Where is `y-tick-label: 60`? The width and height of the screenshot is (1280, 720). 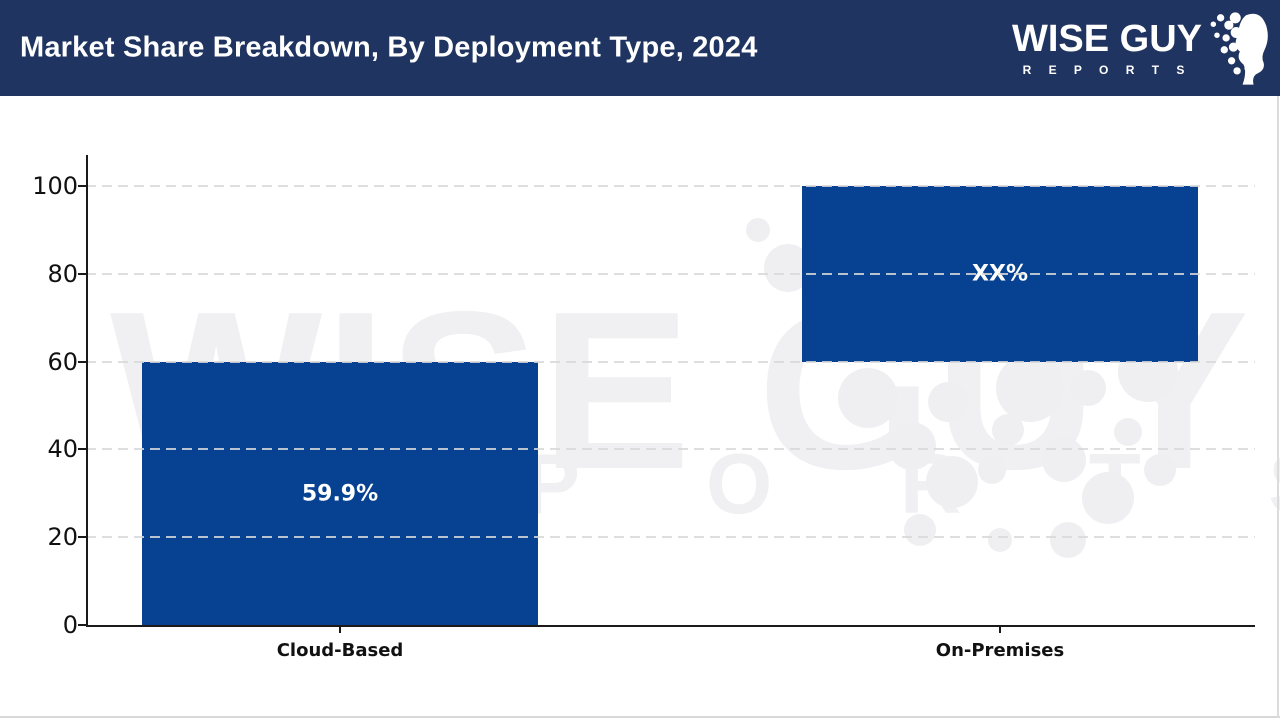
y-tick-label: 60 is located at coordinates (62, 361).